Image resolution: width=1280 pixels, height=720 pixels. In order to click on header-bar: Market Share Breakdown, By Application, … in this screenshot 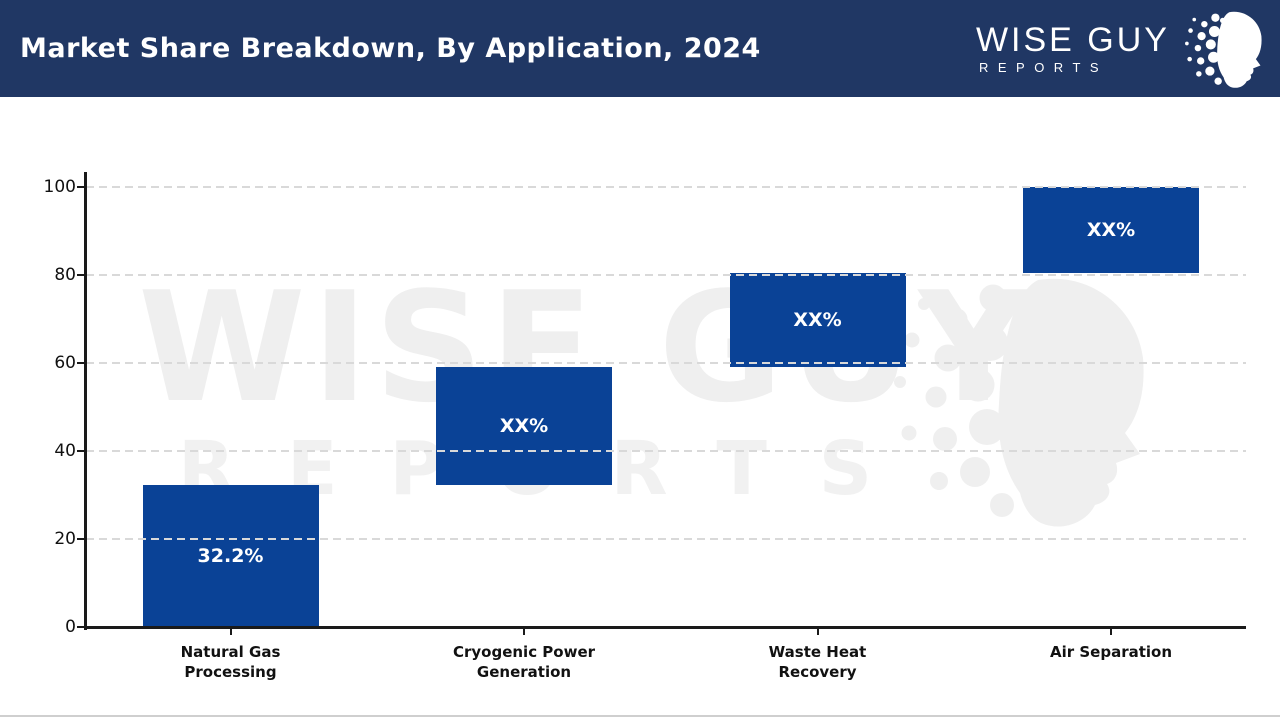, I will do `click(640, 48)`.